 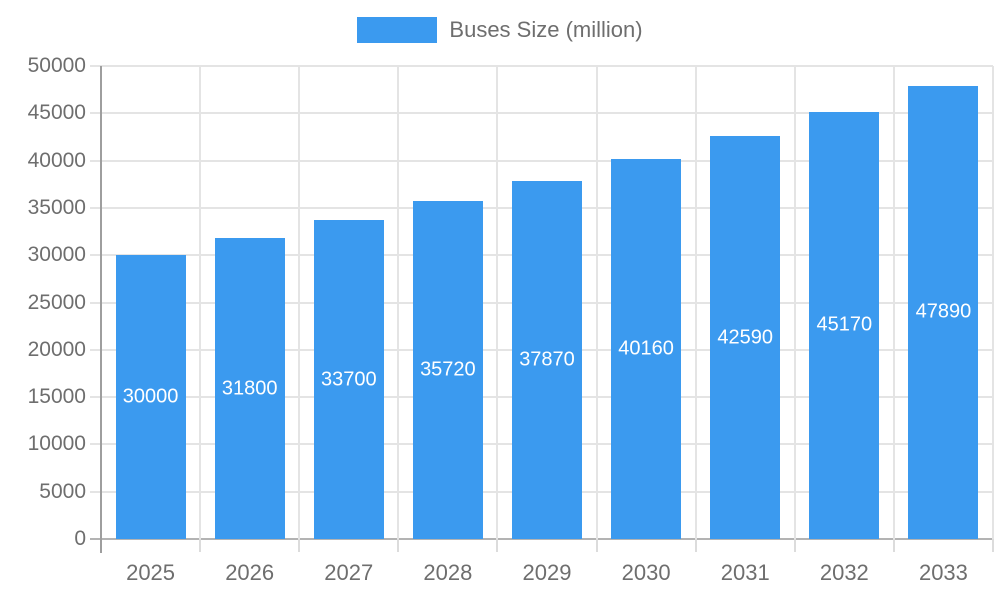 I want to click on x-axis-baseline, so click(x=547, y=539).